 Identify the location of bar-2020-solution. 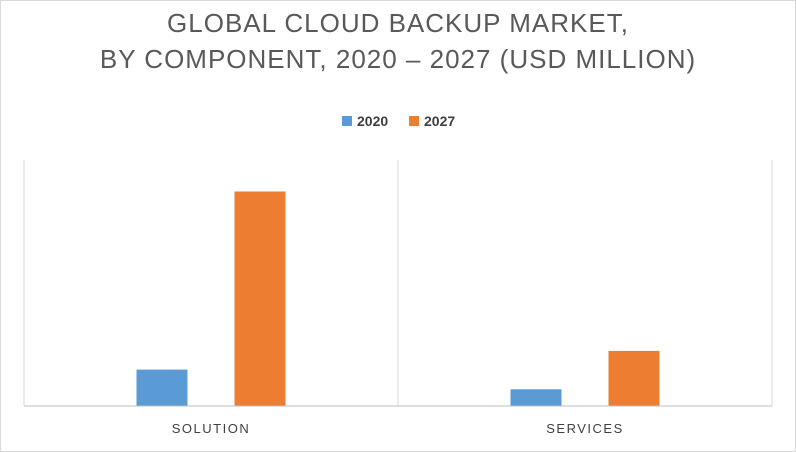
(162, 387).